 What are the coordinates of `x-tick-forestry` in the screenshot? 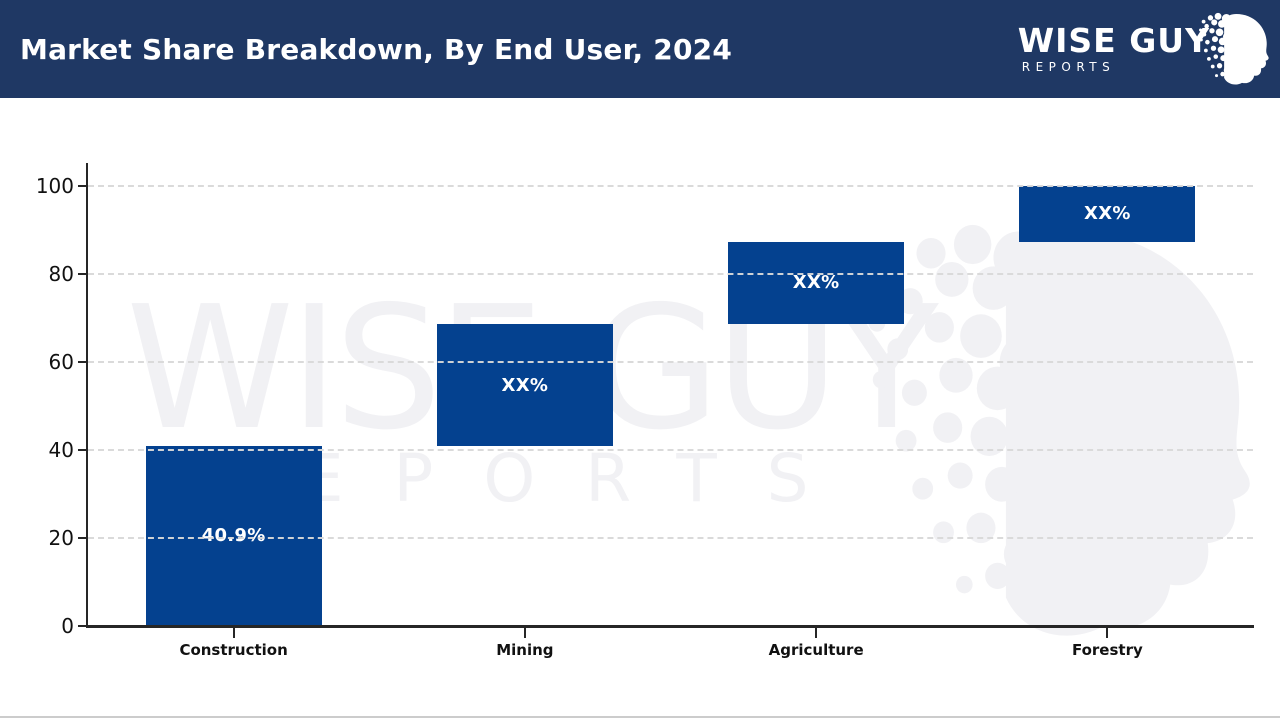 It's located at (1107, 633).